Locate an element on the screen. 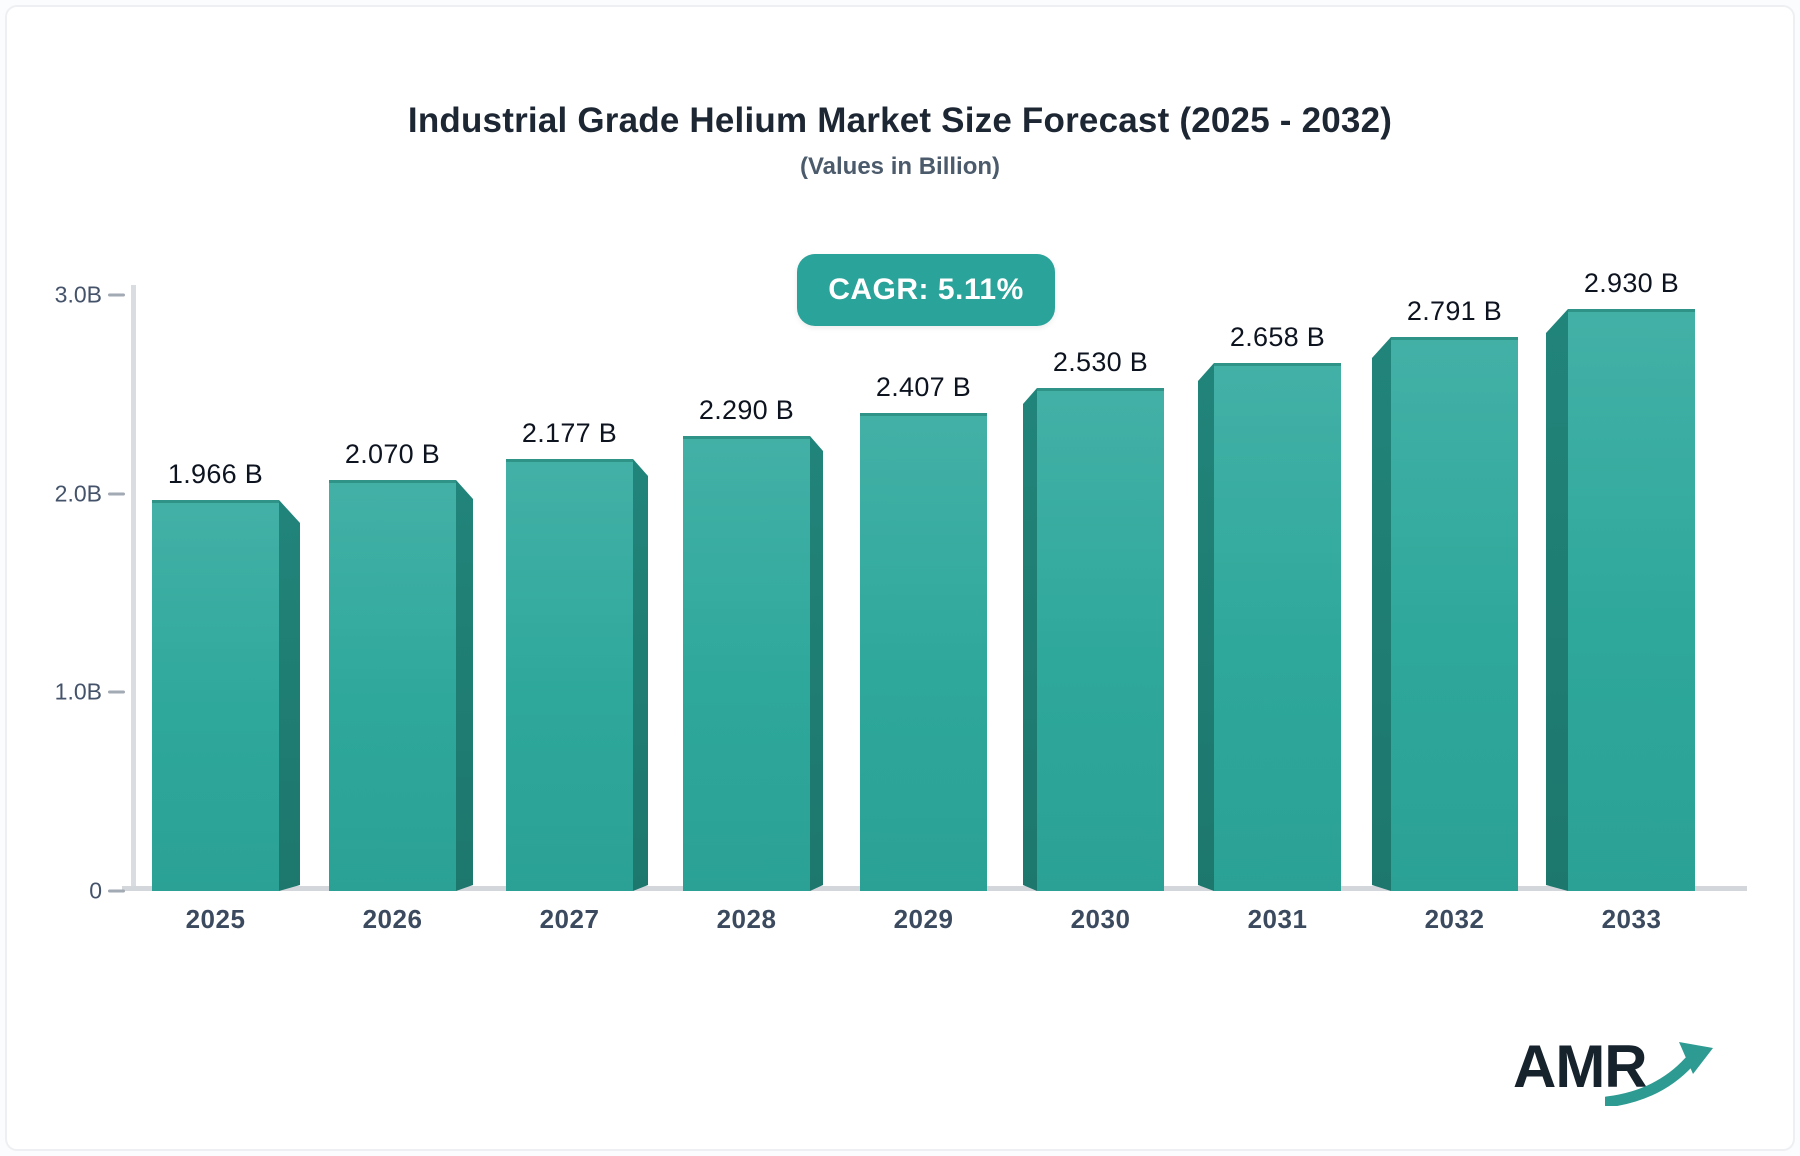  bar-value-label: 2.791 B is located at coordinates (1454, 311).